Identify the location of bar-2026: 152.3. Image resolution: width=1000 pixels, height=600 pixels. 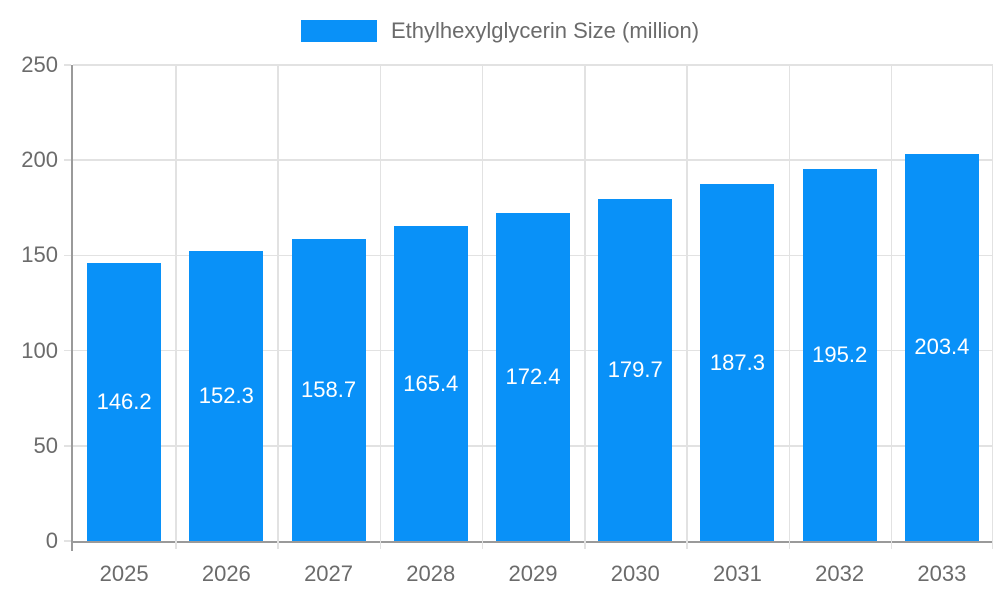
(226, 396).